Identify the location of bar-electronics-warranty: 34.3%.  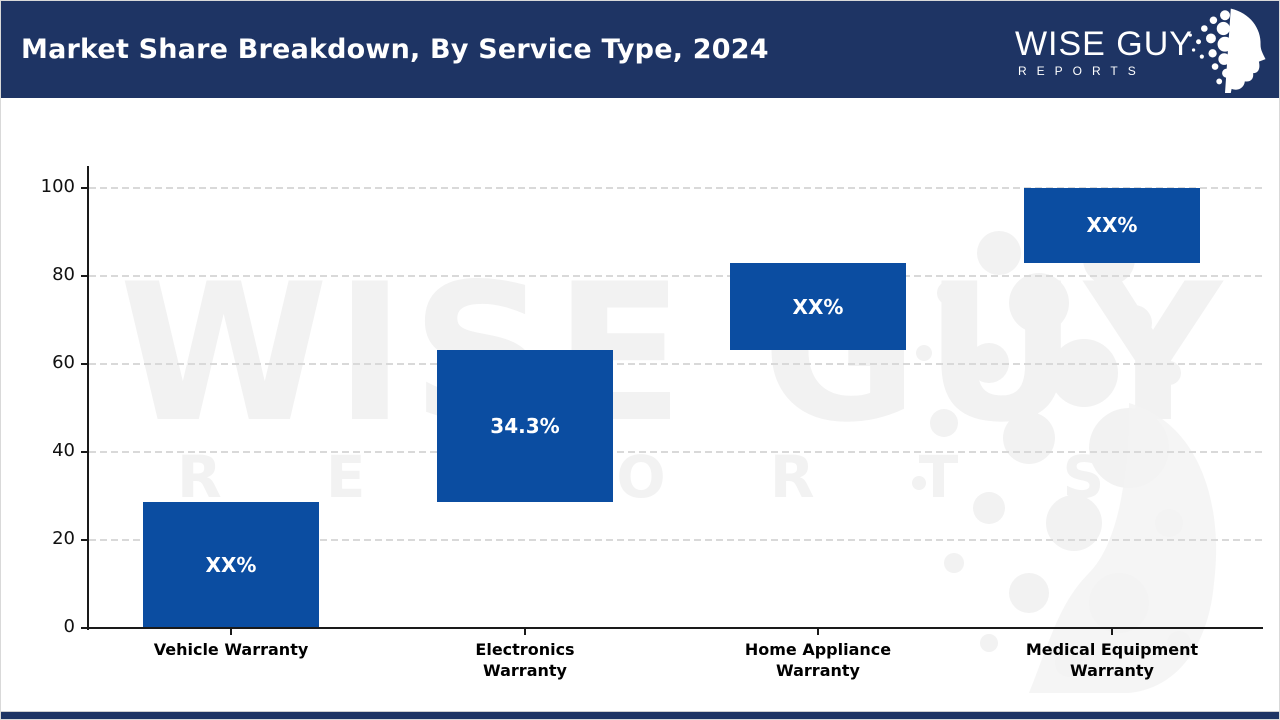
(525, 426).